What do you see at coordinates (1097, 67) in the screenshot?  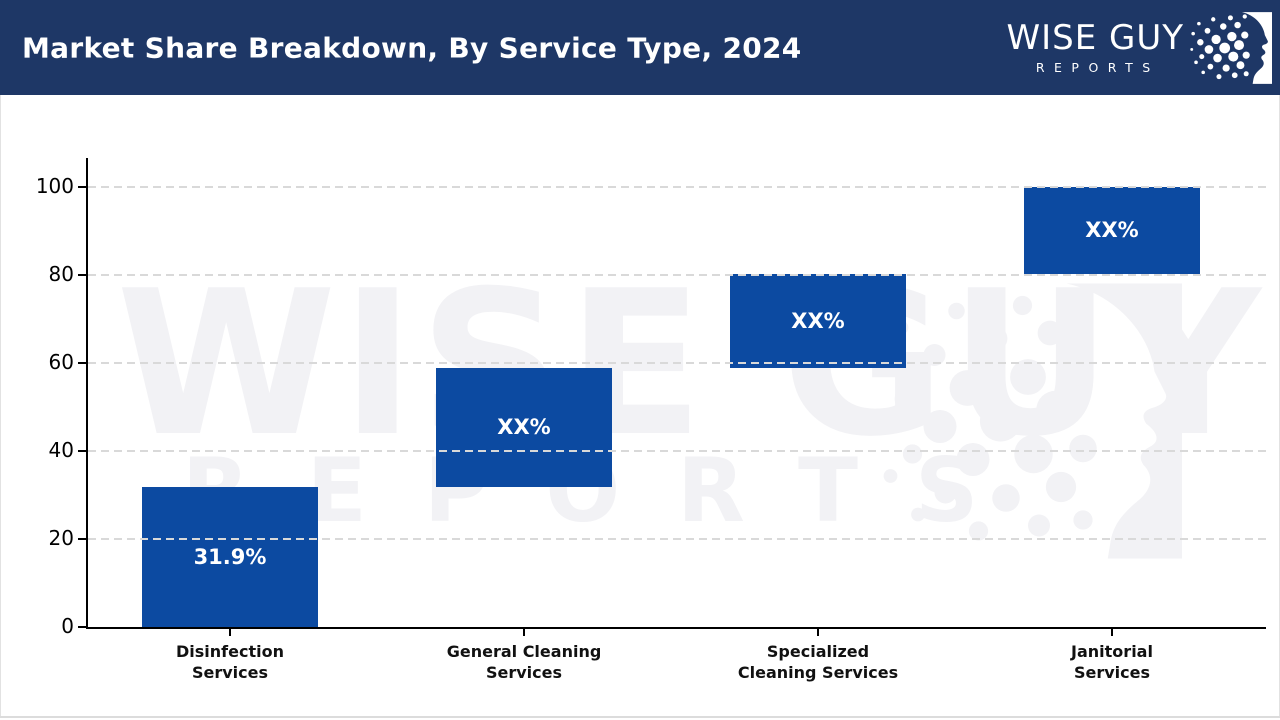 I see `logo-subtext: REPORTS` at bounding box center [1097, 67].